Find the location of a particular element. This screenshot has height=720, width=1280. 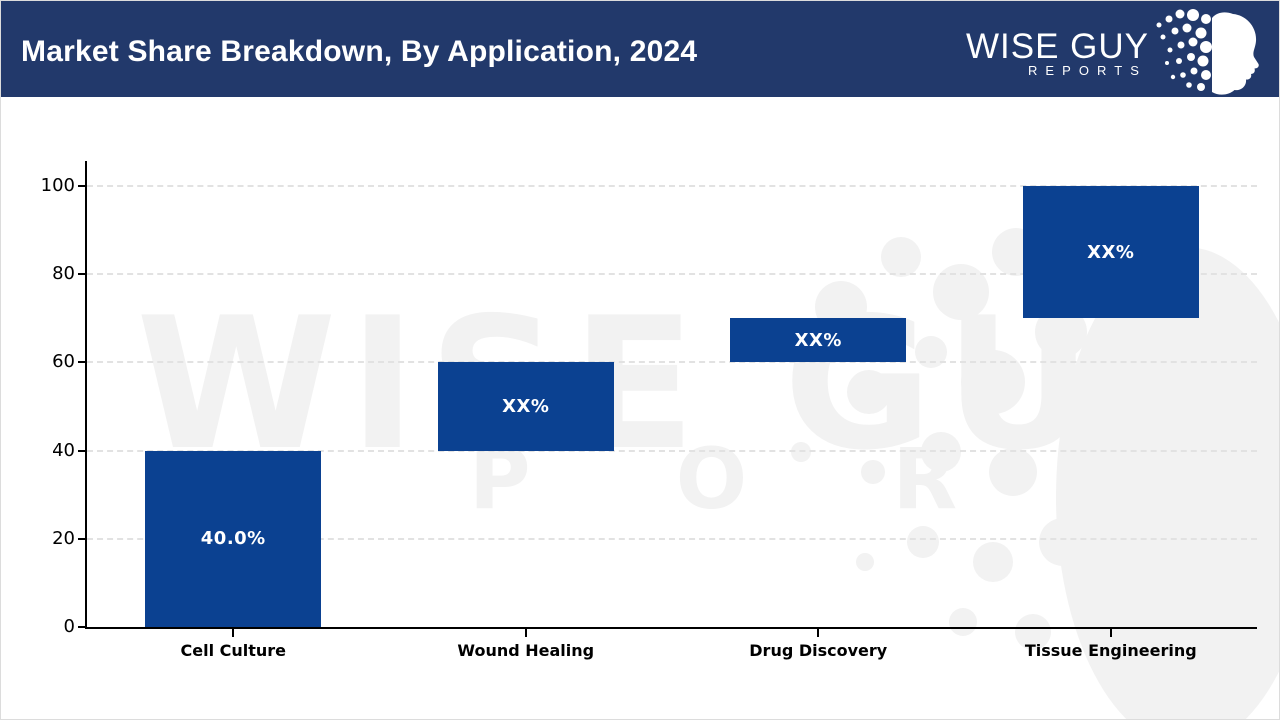

y-tick-label-60: 60 is located at coordinates (63, 362).